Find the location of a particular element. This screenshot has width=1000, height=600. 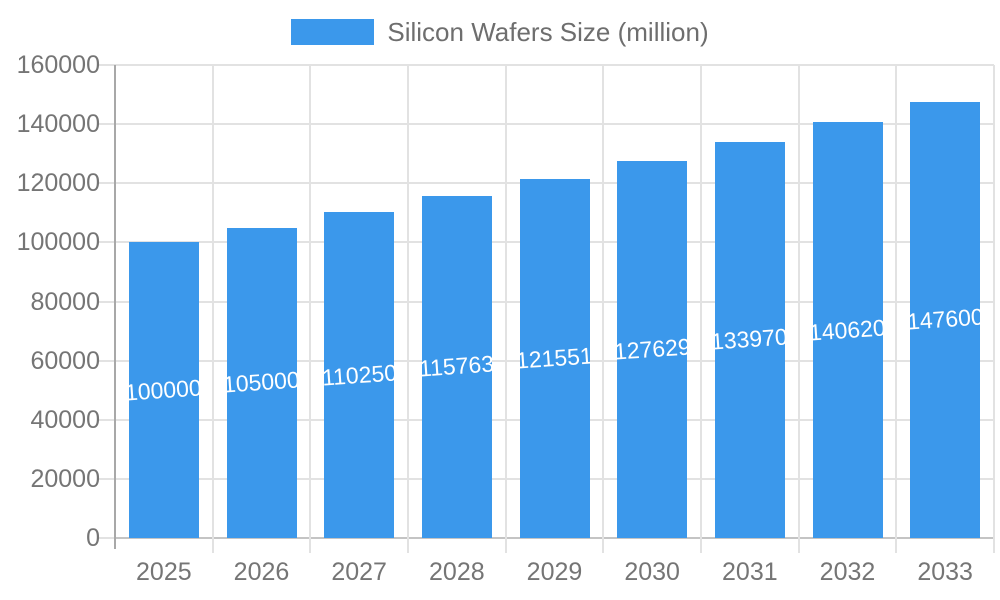

bar-2026: 105000 is located at coordinates (261, 382).